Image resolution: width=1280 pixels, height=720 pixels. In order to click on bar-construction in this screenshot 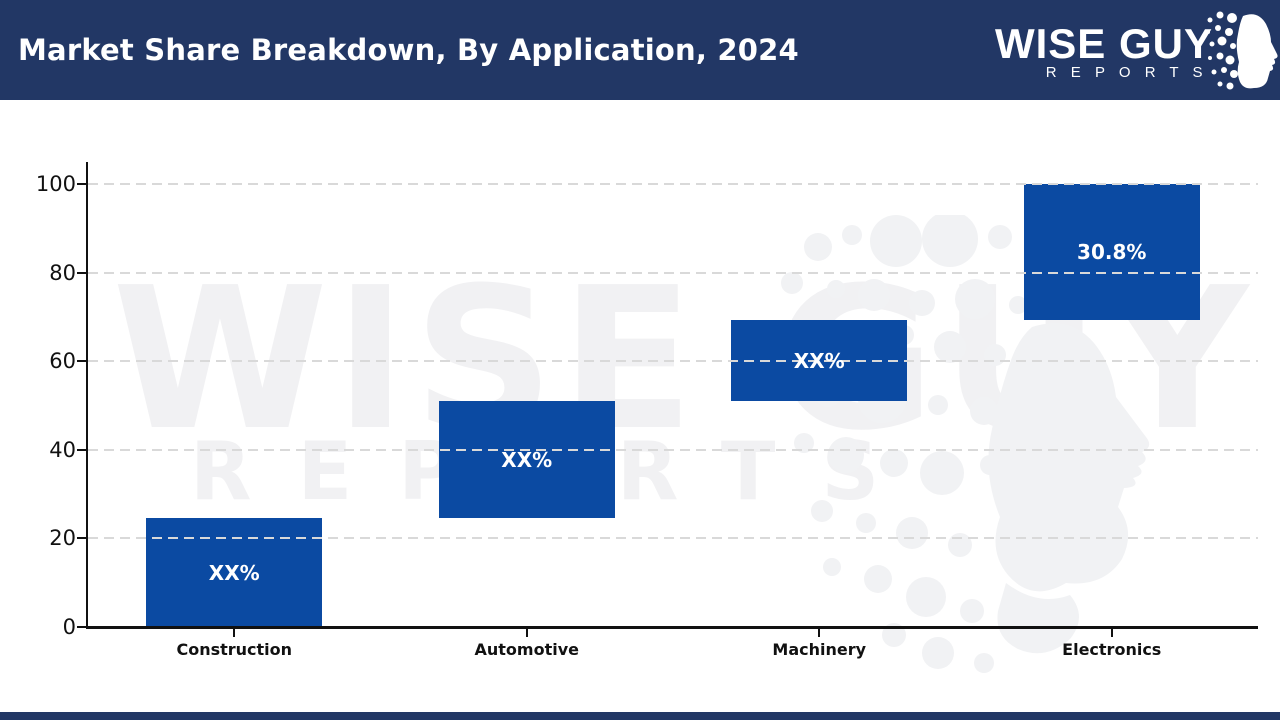, I will do `click(234, 572)`.